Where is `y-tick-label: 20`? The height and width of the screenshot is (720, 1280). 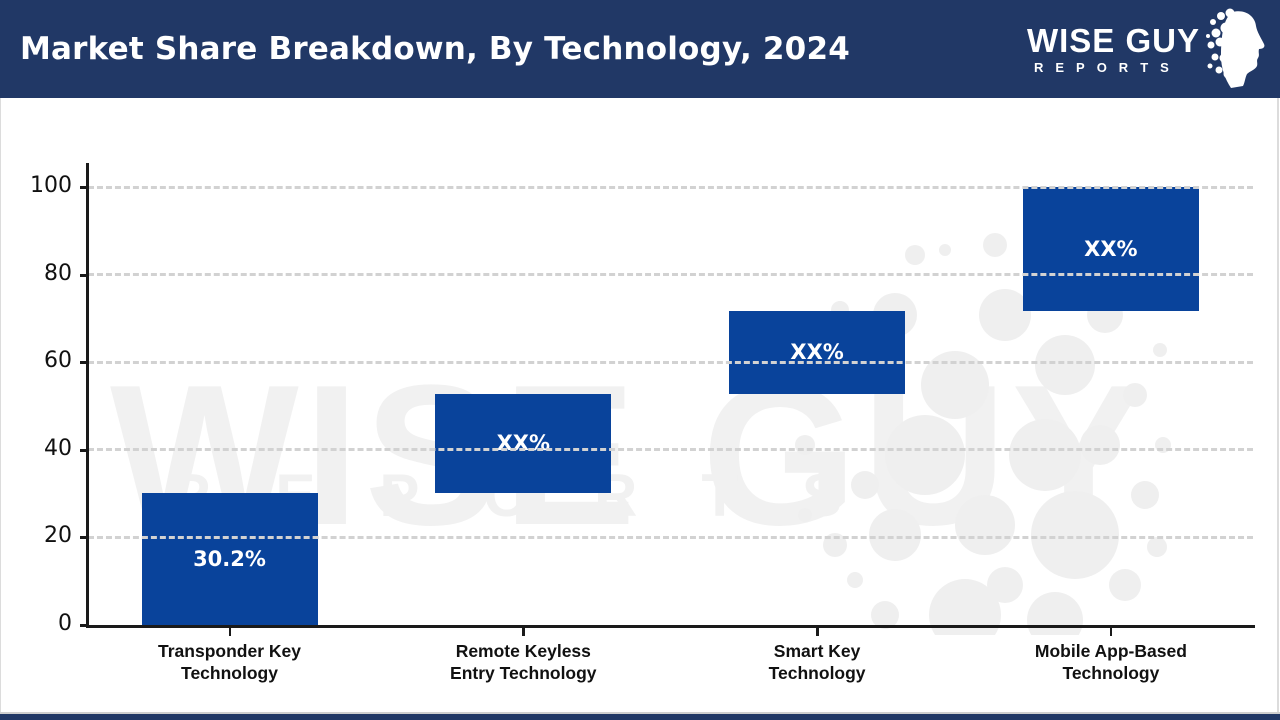
y-tick-label: 20 is located at coordinates (58, 536).